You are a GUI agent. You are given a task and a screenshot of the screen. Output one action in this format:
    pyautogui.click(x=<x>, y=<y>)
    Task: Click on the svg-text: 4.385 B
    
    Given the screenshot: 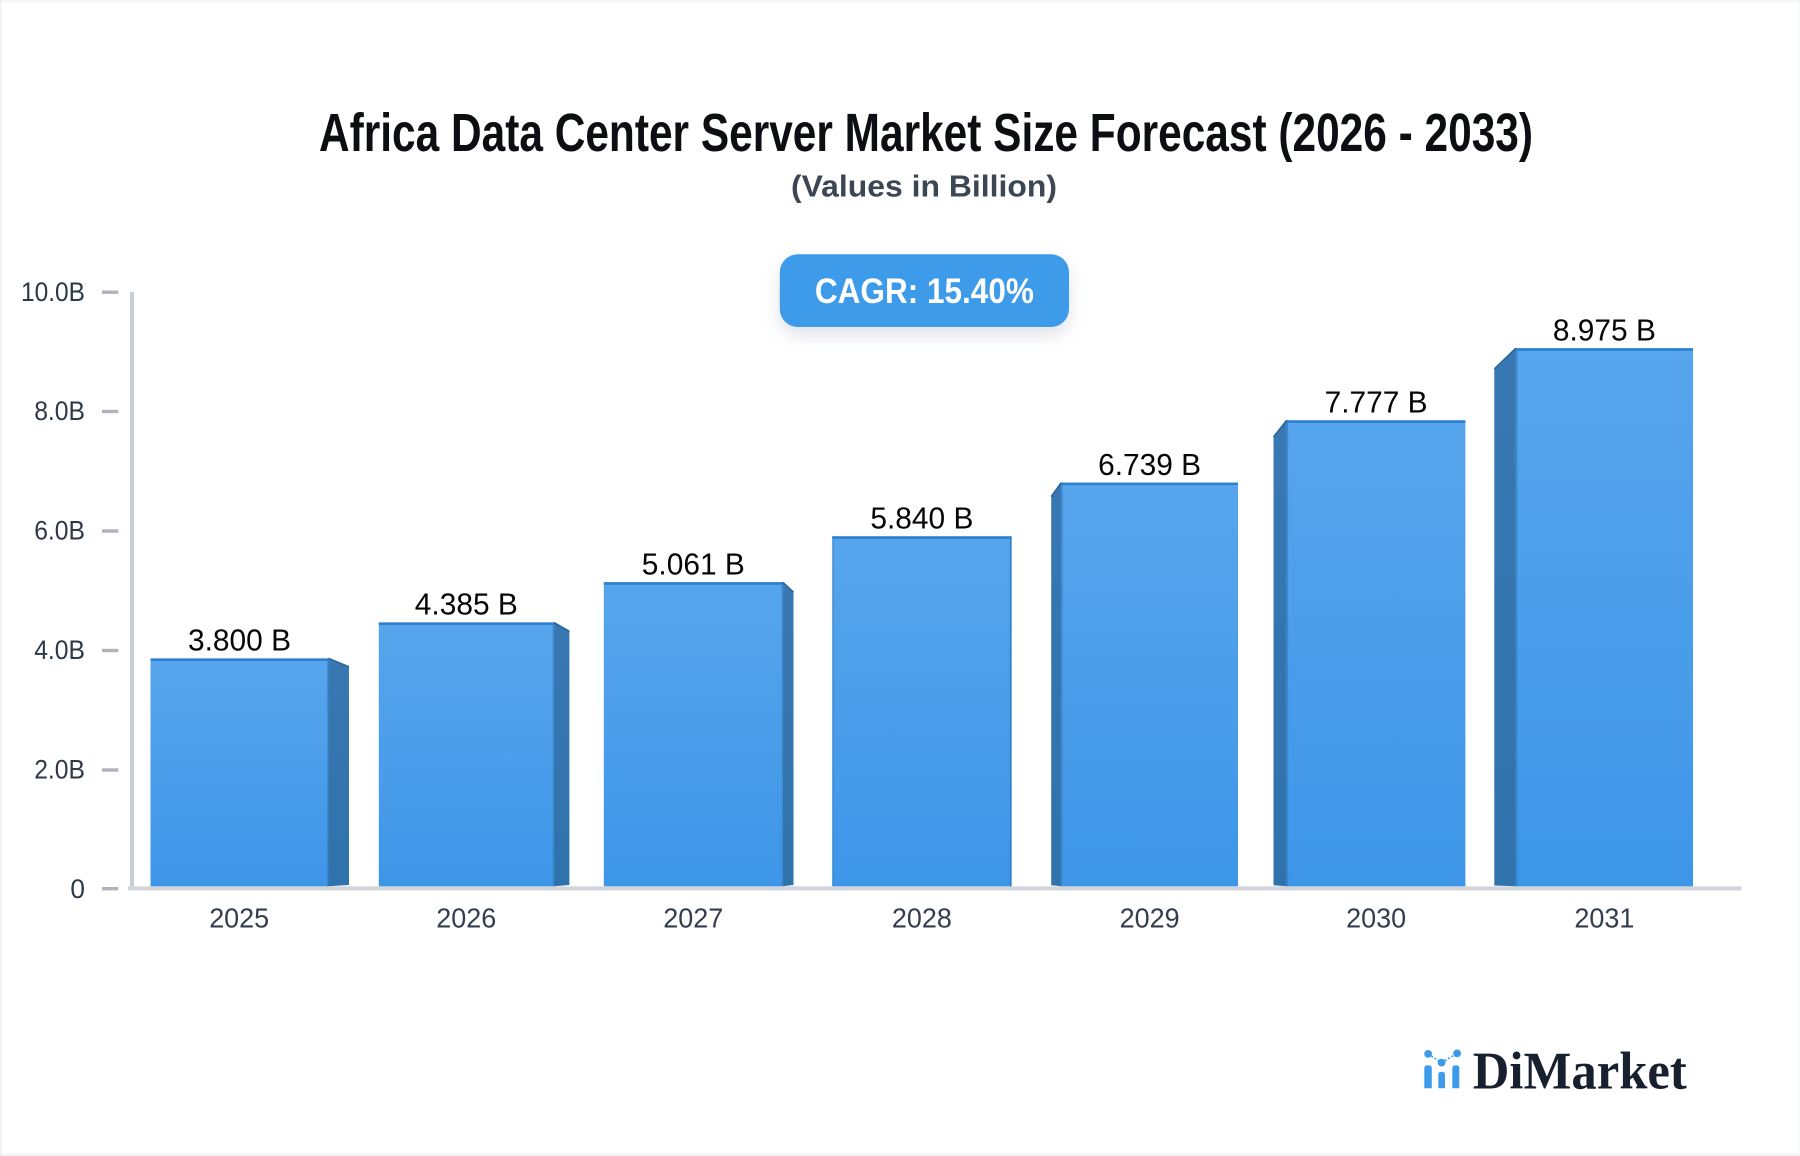 What is the action you would take?
    pyautogui.click(x=466, y=604)
    